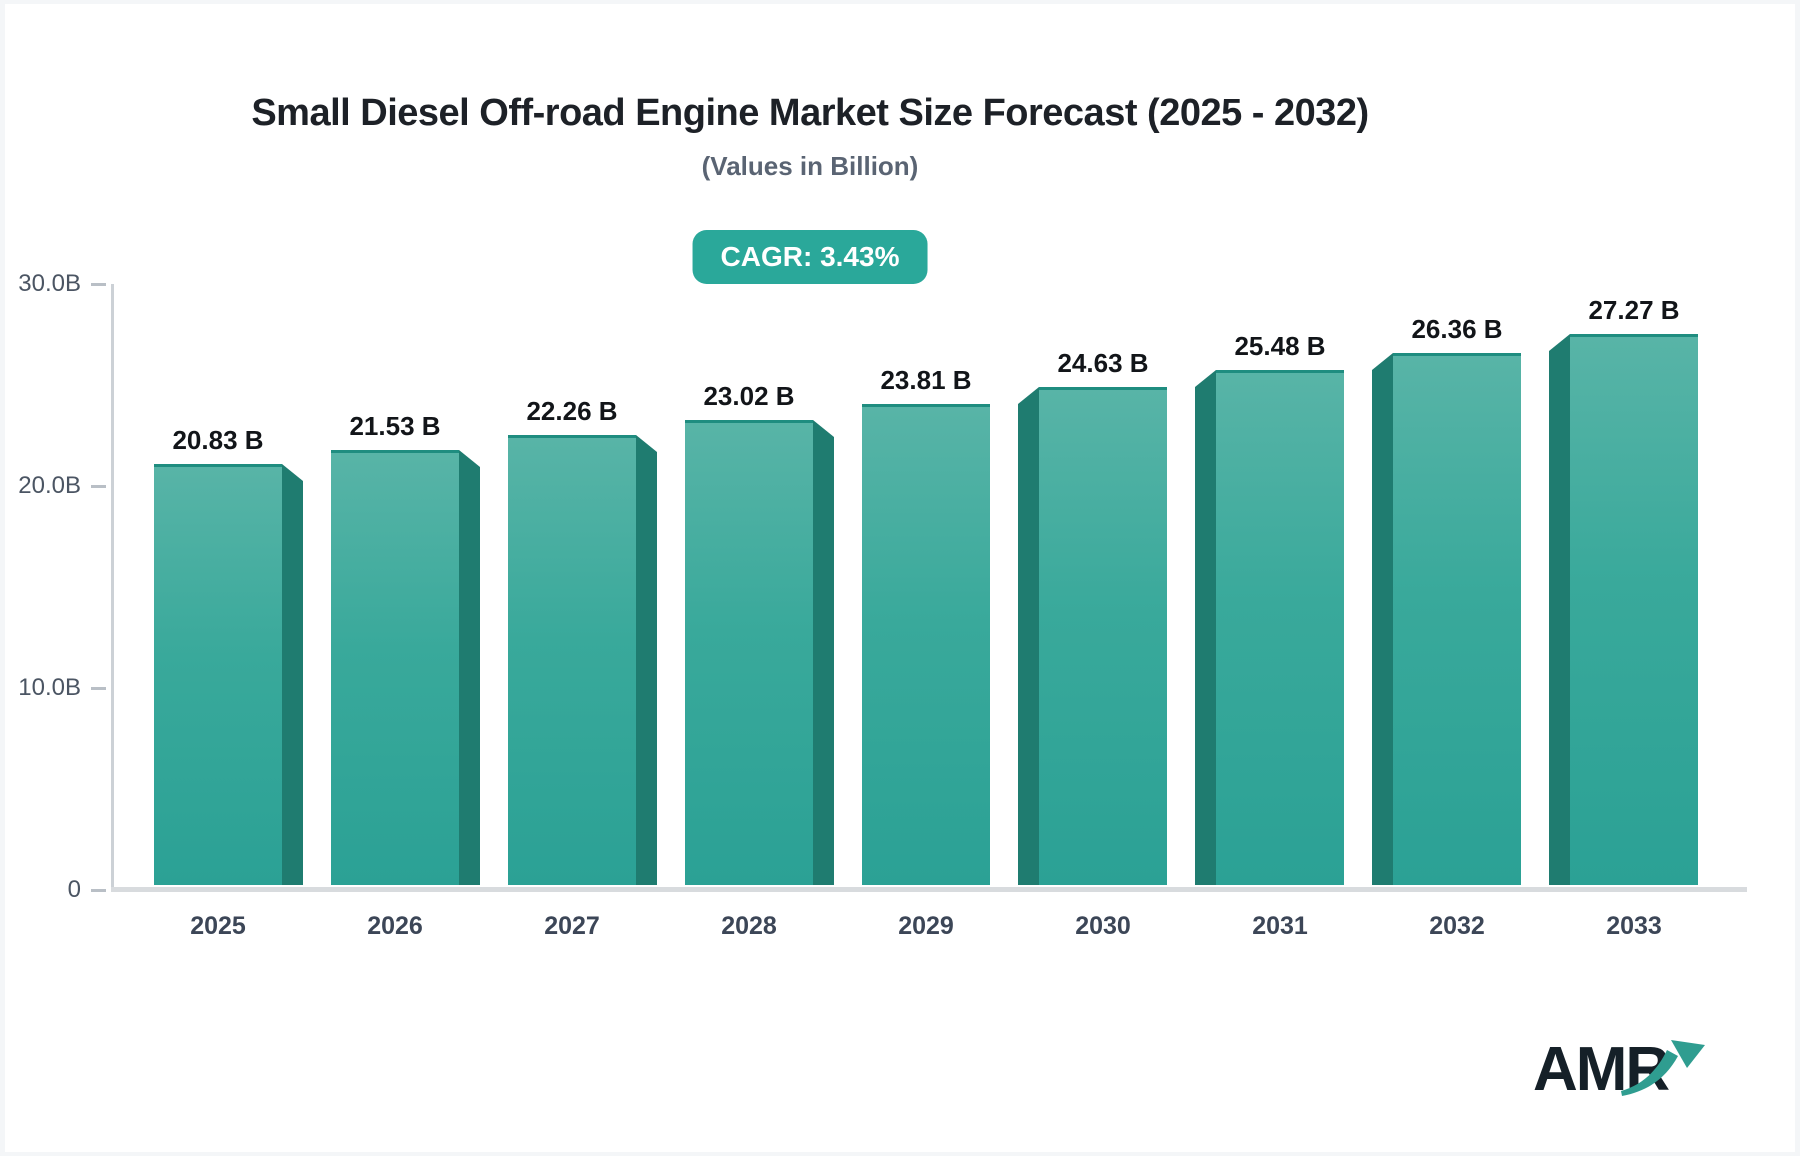 The width and height of the screenshot is (1800, 1156). I want to click on x-axis-label-2025: 2025, so click(218, 926).